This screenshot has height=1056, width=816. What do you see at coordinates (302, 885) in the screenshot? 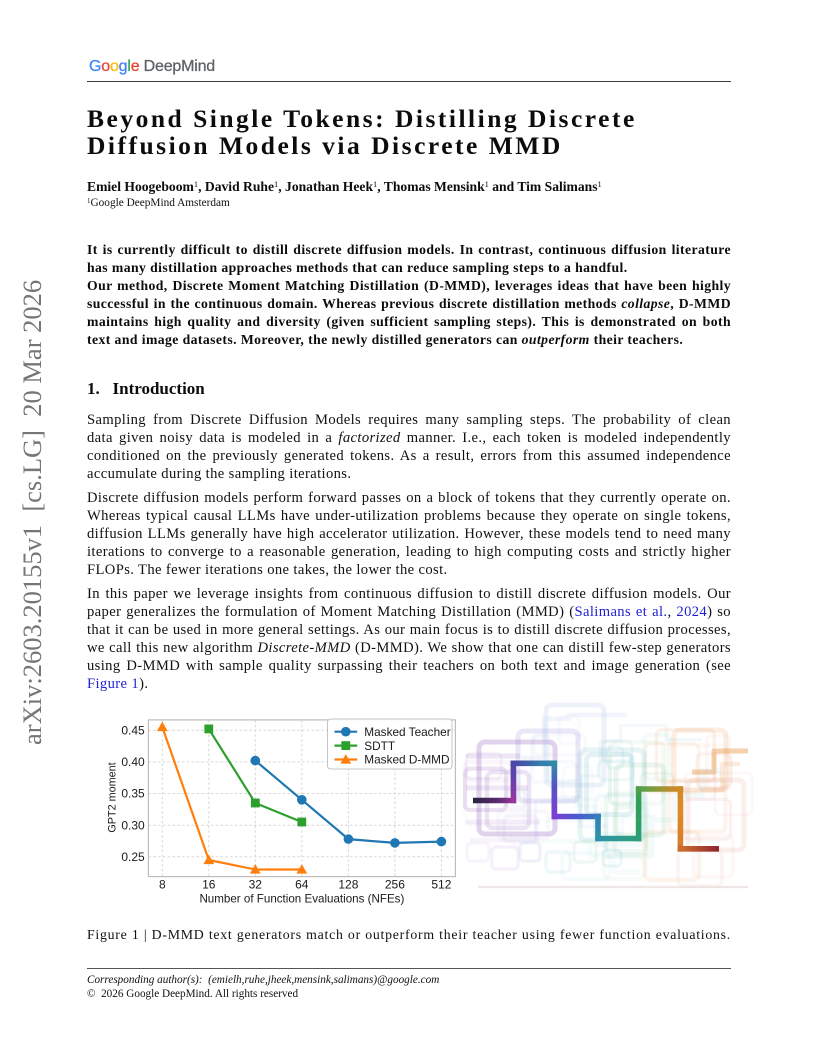
I see `svg-text: 64` at bounding box center [302, 885].